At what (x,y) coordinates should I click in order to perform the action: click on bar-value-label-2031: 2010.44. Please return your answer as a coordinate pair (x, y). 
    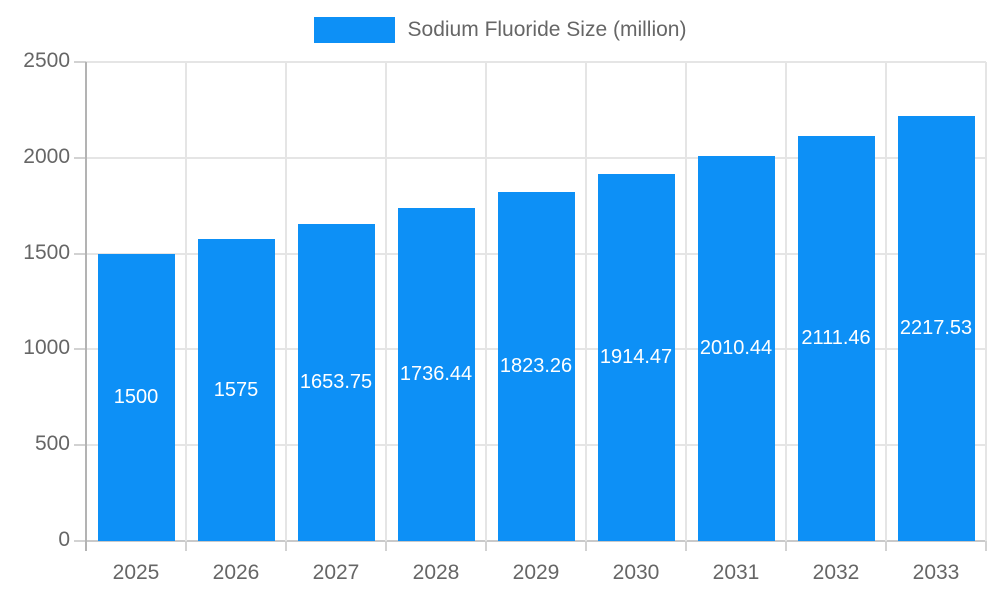
    Looking at the image, I should click on (736, 347).